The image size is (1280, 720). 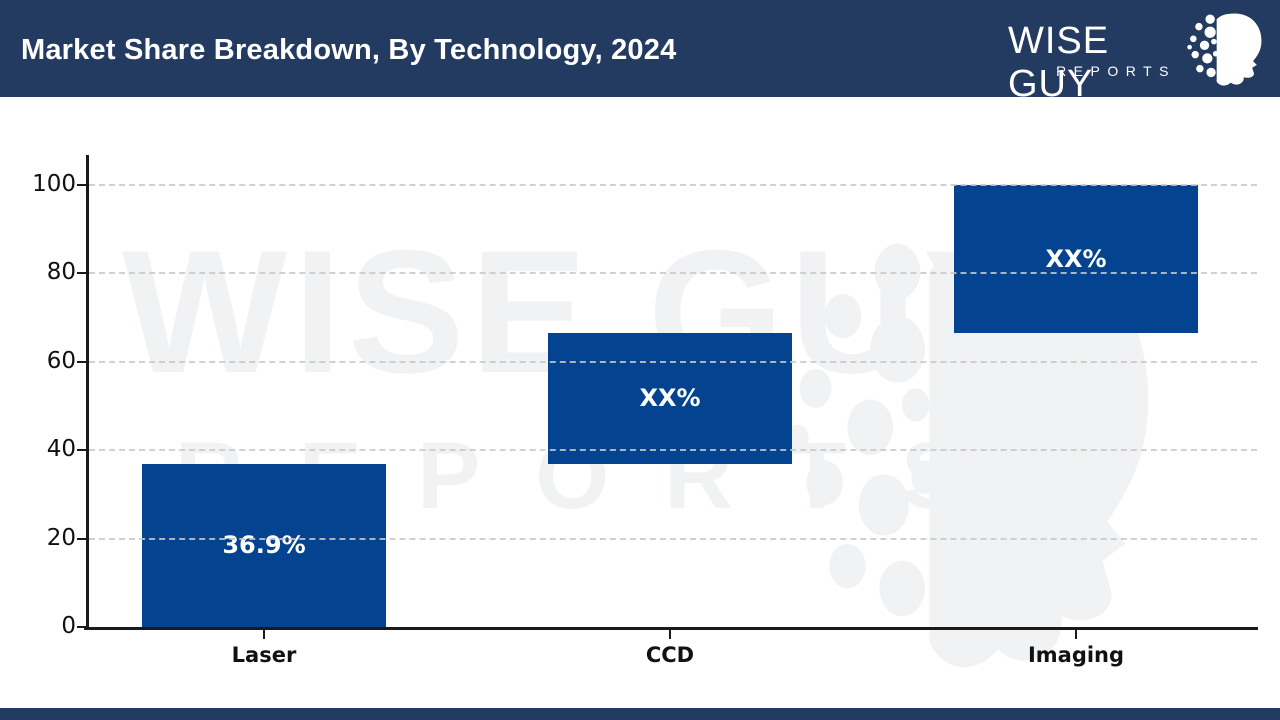 I want to click on gridline-y80, so click(x=673, y=273).